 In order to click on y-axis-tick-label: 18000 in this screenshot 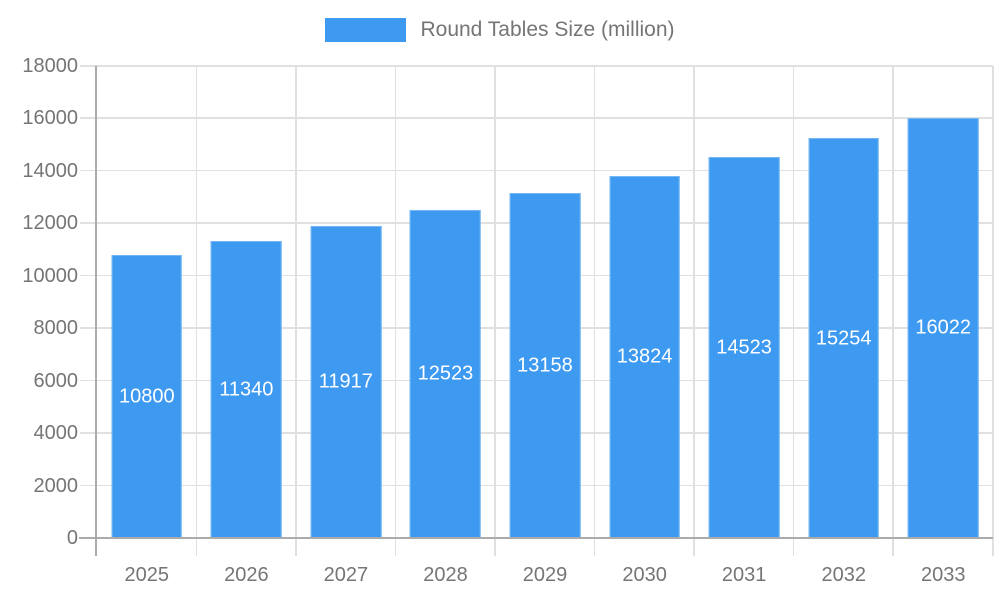, I will do `click(50, 66)`.